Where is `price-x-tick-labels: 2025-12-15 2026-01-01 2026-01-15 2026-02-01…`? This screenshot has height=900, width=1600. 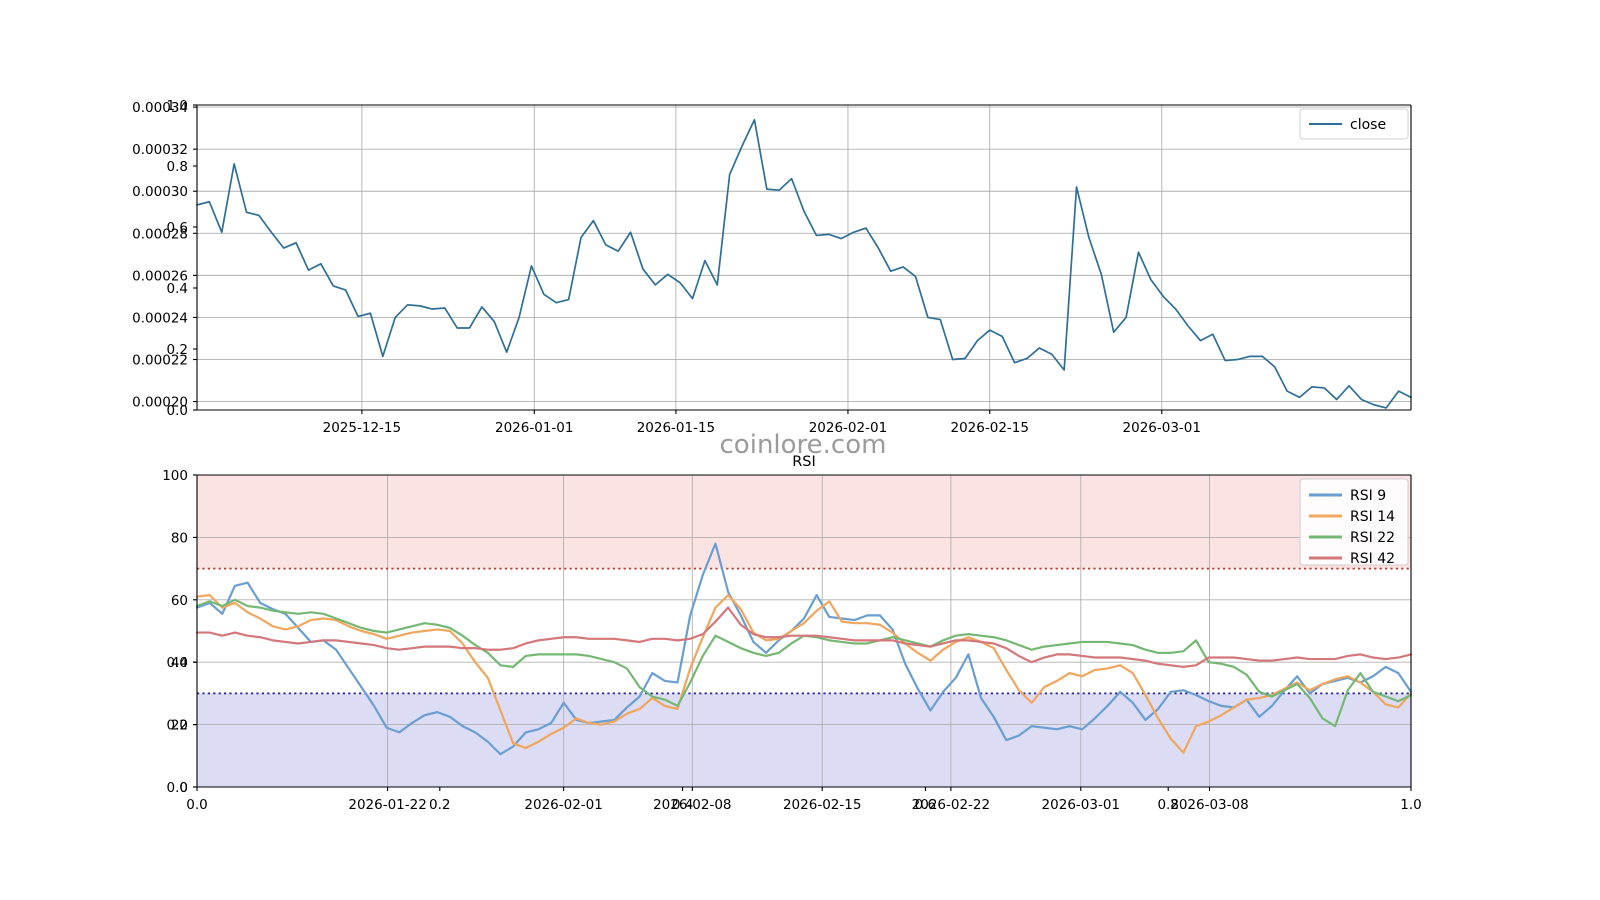
price-x-tick-labels: 2025-12-15 2026-01-01 2026-01-15 2026-02-01… is located at coordinates (762, 423).